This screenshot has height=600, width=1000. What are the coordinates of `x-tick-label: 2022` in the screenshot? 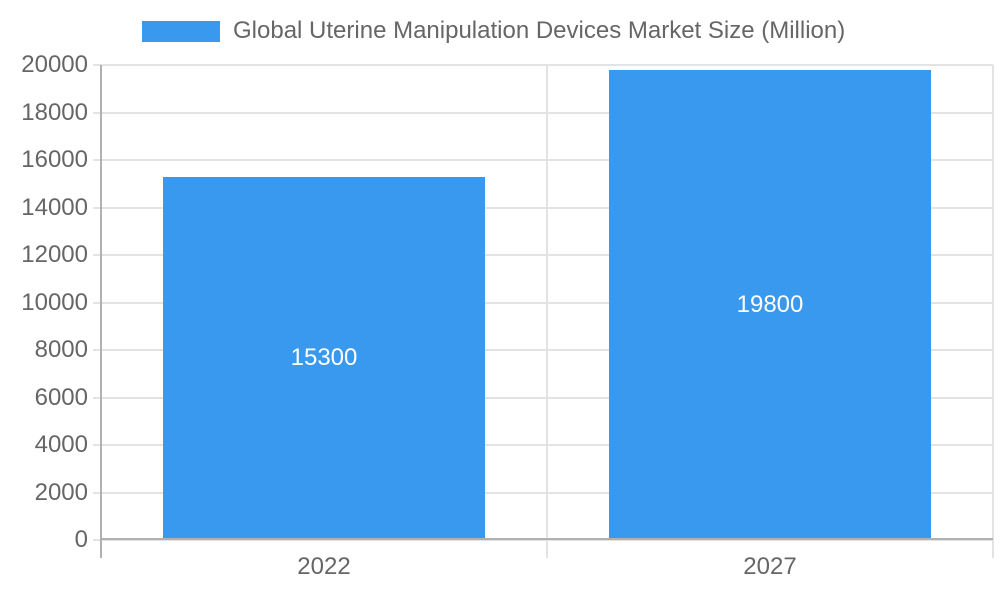 It's located at (324, 566).